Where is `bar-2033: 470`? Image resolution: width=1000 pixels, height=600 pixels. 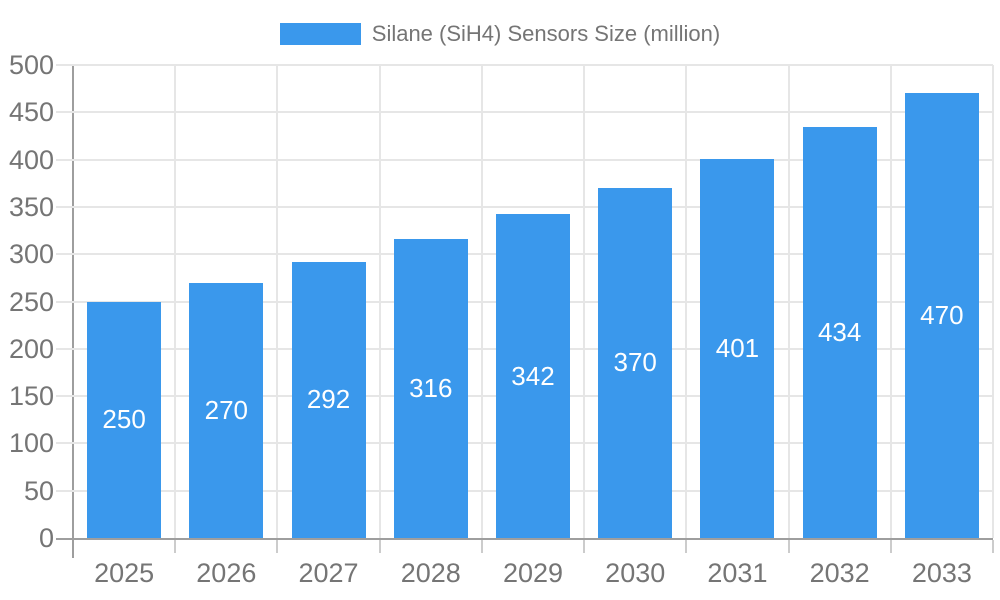 bar-2033: 470 is located at coordinates (941, 315).